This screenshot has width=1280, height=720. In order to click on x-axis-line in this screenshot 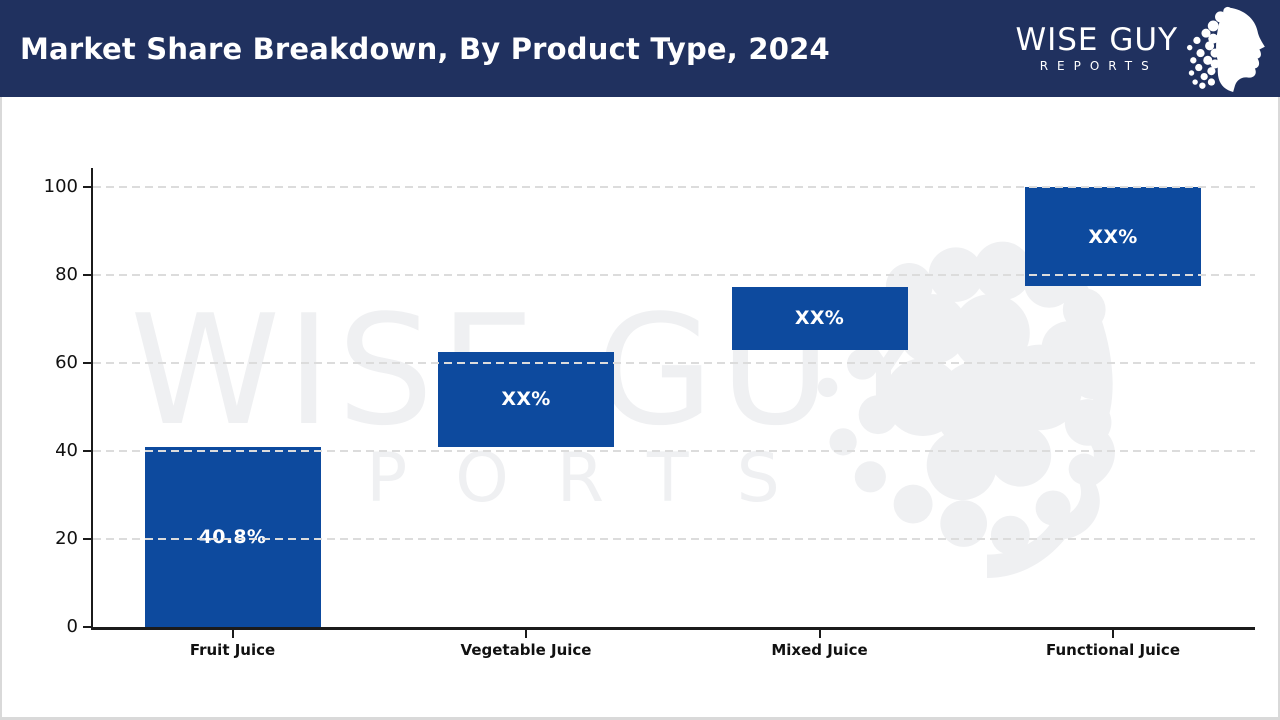, I will do `click(673, 628)`.